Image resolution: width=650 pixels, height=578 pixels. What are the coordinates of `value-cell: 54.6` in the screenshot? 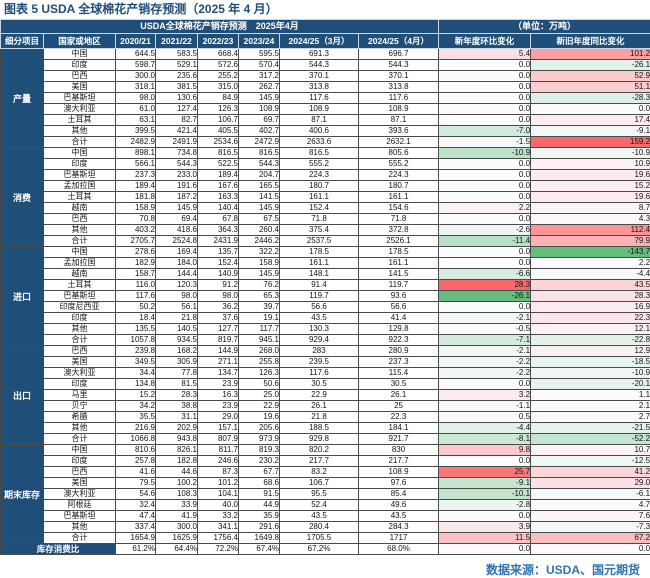 It's located at (135, 494).